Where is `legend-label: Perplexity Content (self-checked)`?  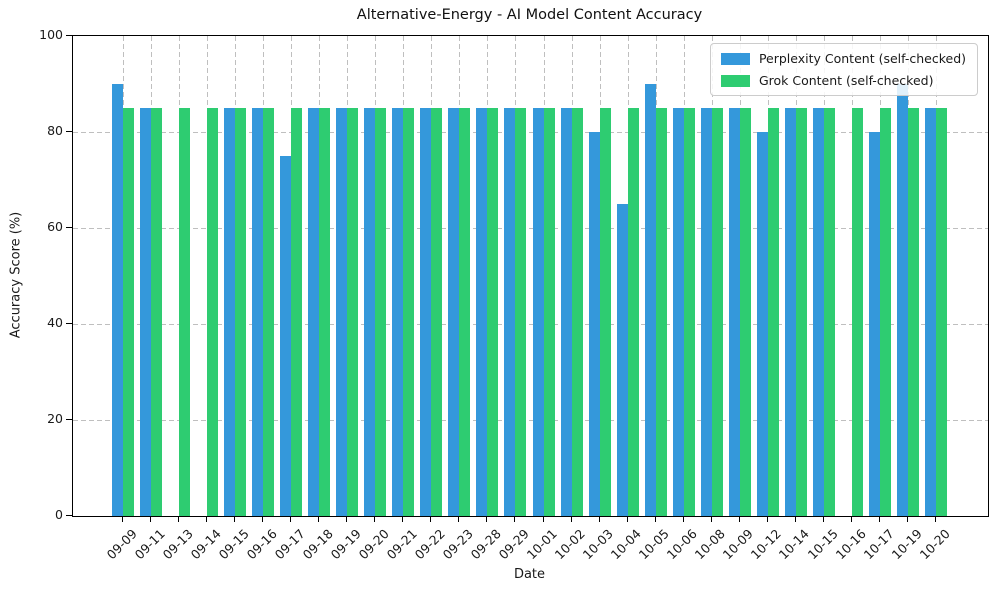
legend-label: Perplexity Content (self-checked) is located at coordinates (862, 58).